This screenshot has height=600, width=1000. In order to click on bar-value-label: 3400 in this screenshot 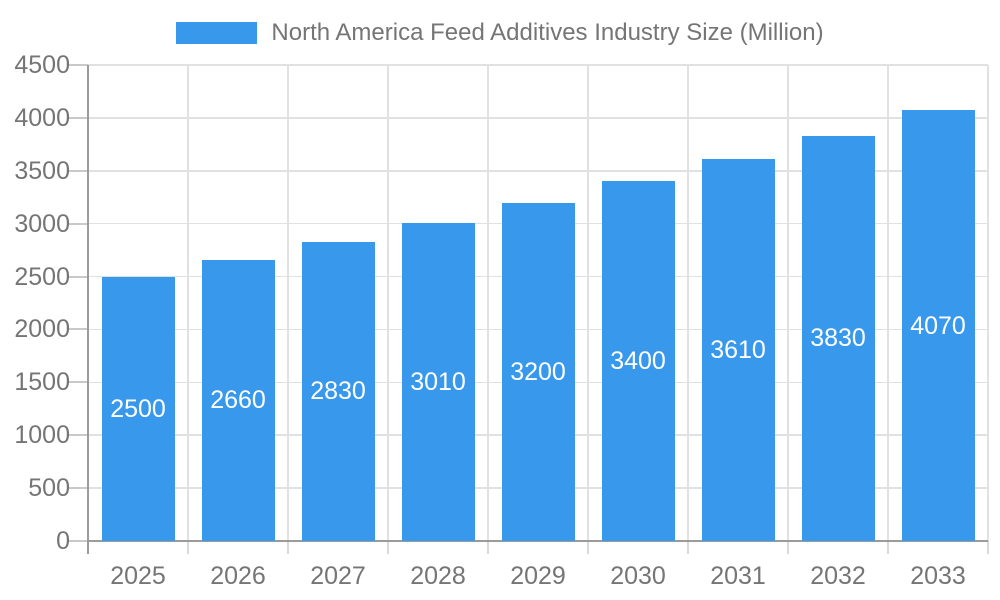, I will do `click(638, 361)`.